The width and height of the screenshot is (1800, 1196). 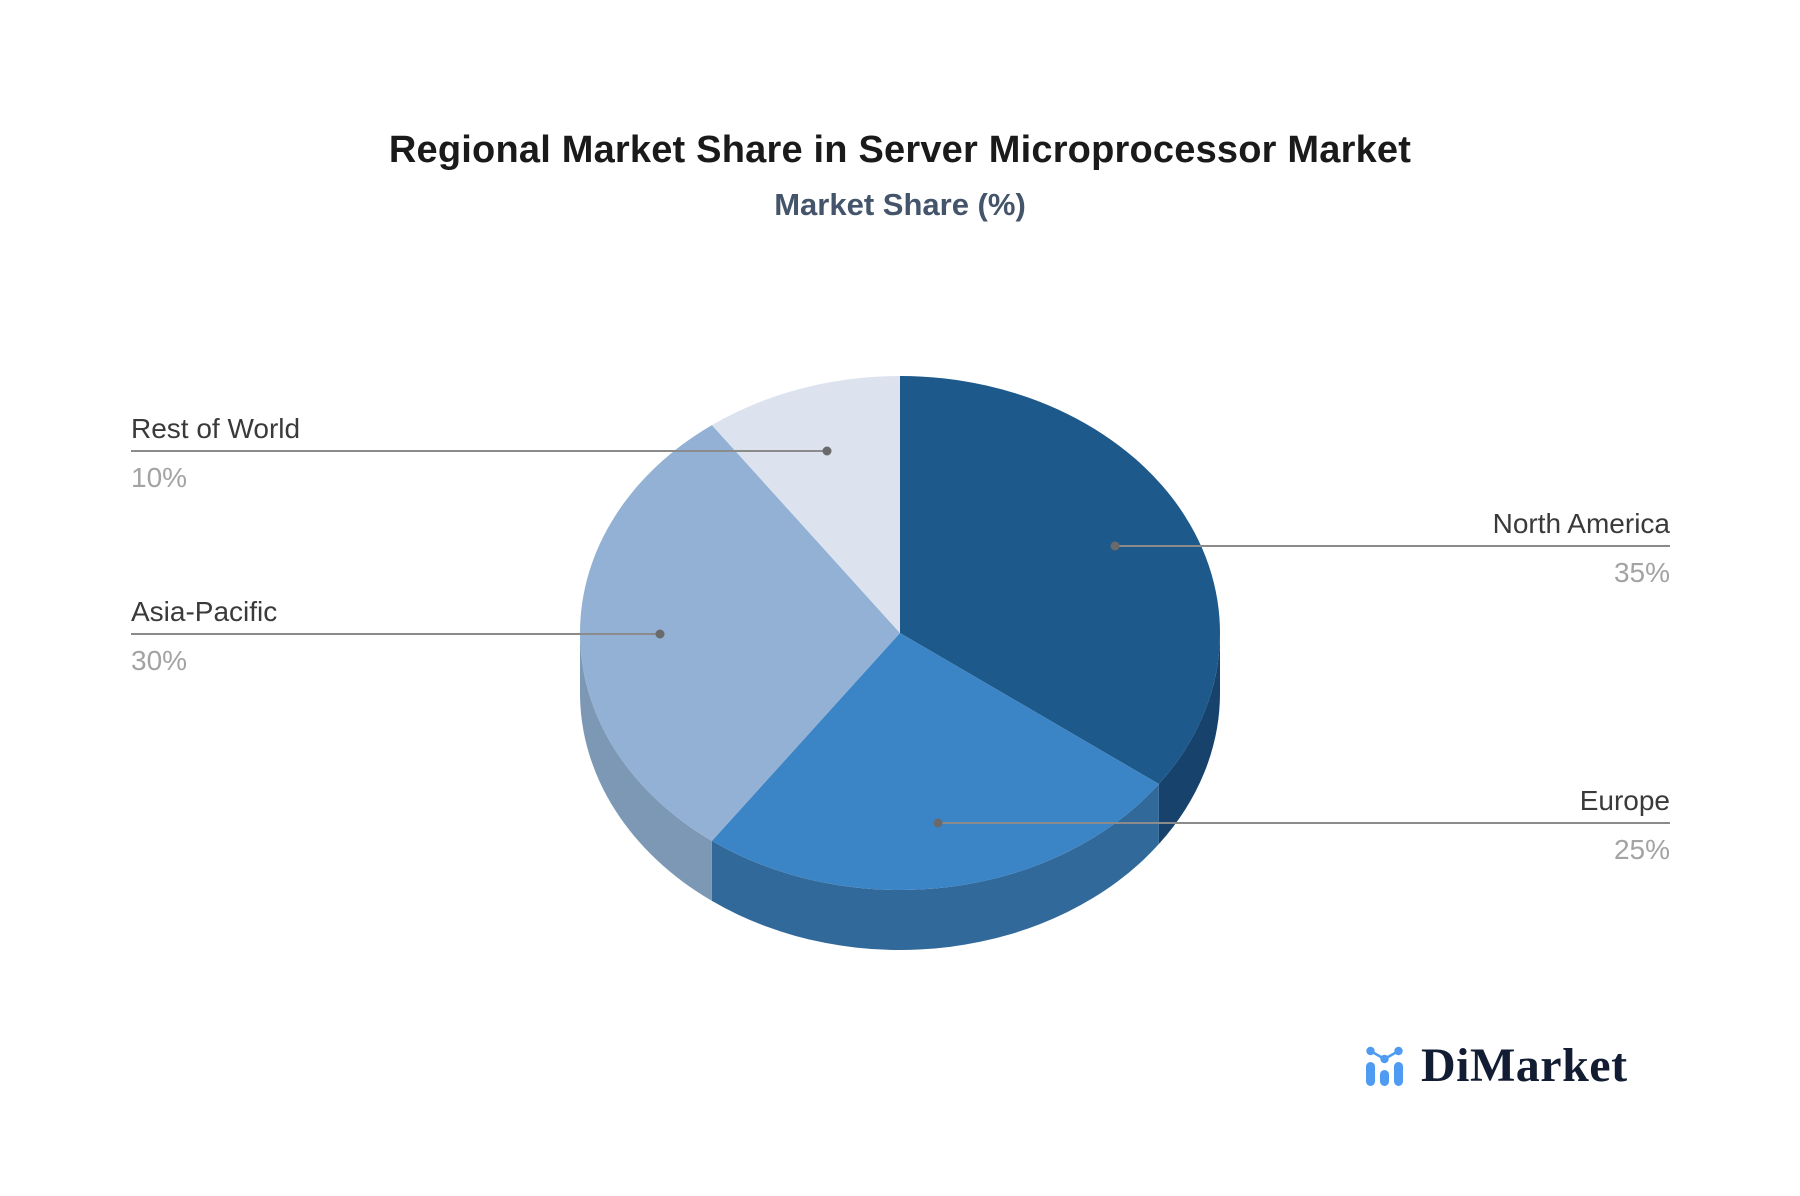 I want to click on pie-slice-side-europe, so click(x=935, y=867).